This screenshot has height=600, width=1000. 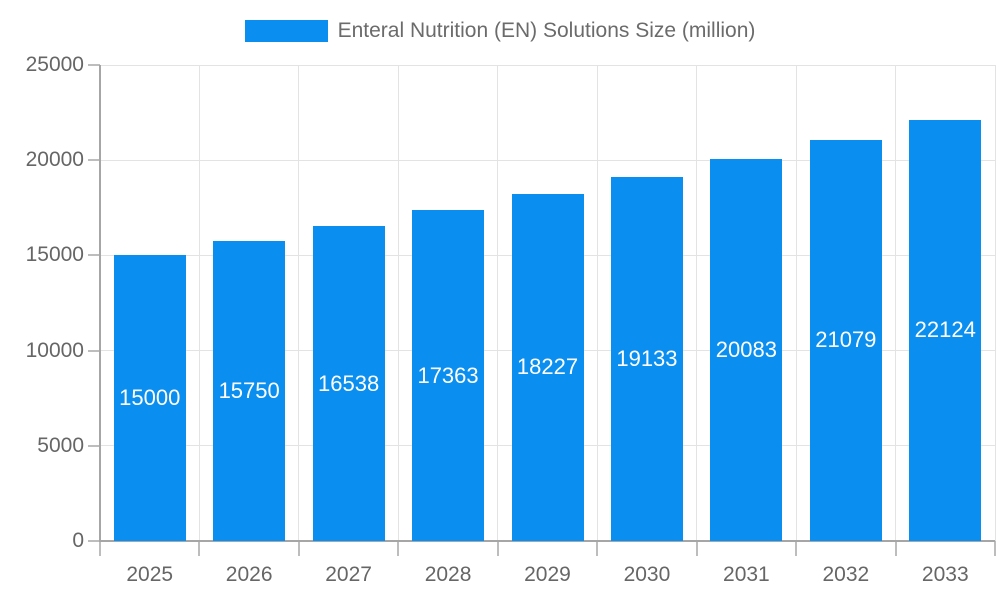 What do you see at coordinates (54, 160) in the screenshot?
I see `y-axis-tick-label: 20000` at bounding box center [54, 160].